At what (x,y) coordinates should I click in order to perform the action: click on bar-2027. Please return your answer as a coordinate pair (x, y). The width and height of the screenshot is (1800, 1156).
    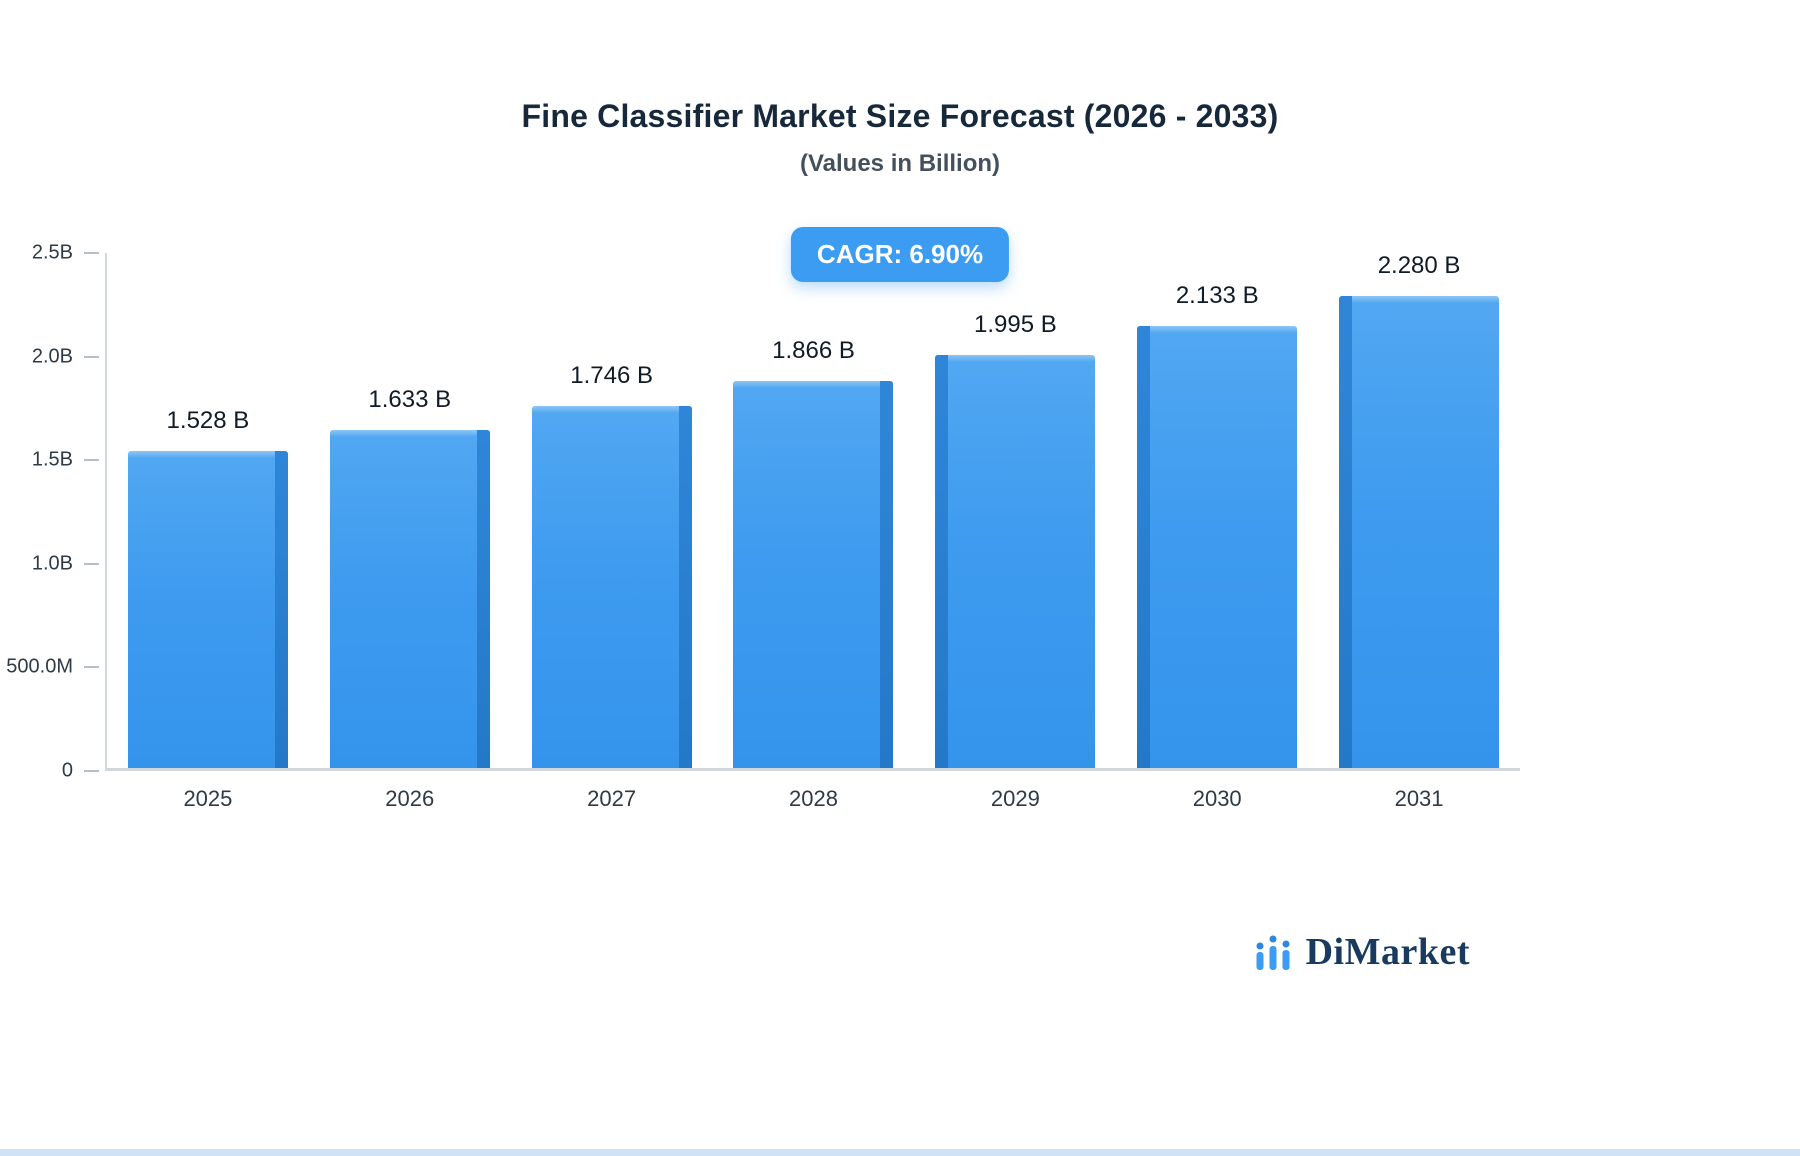
    Looking at the image, I should click on (611, 587).